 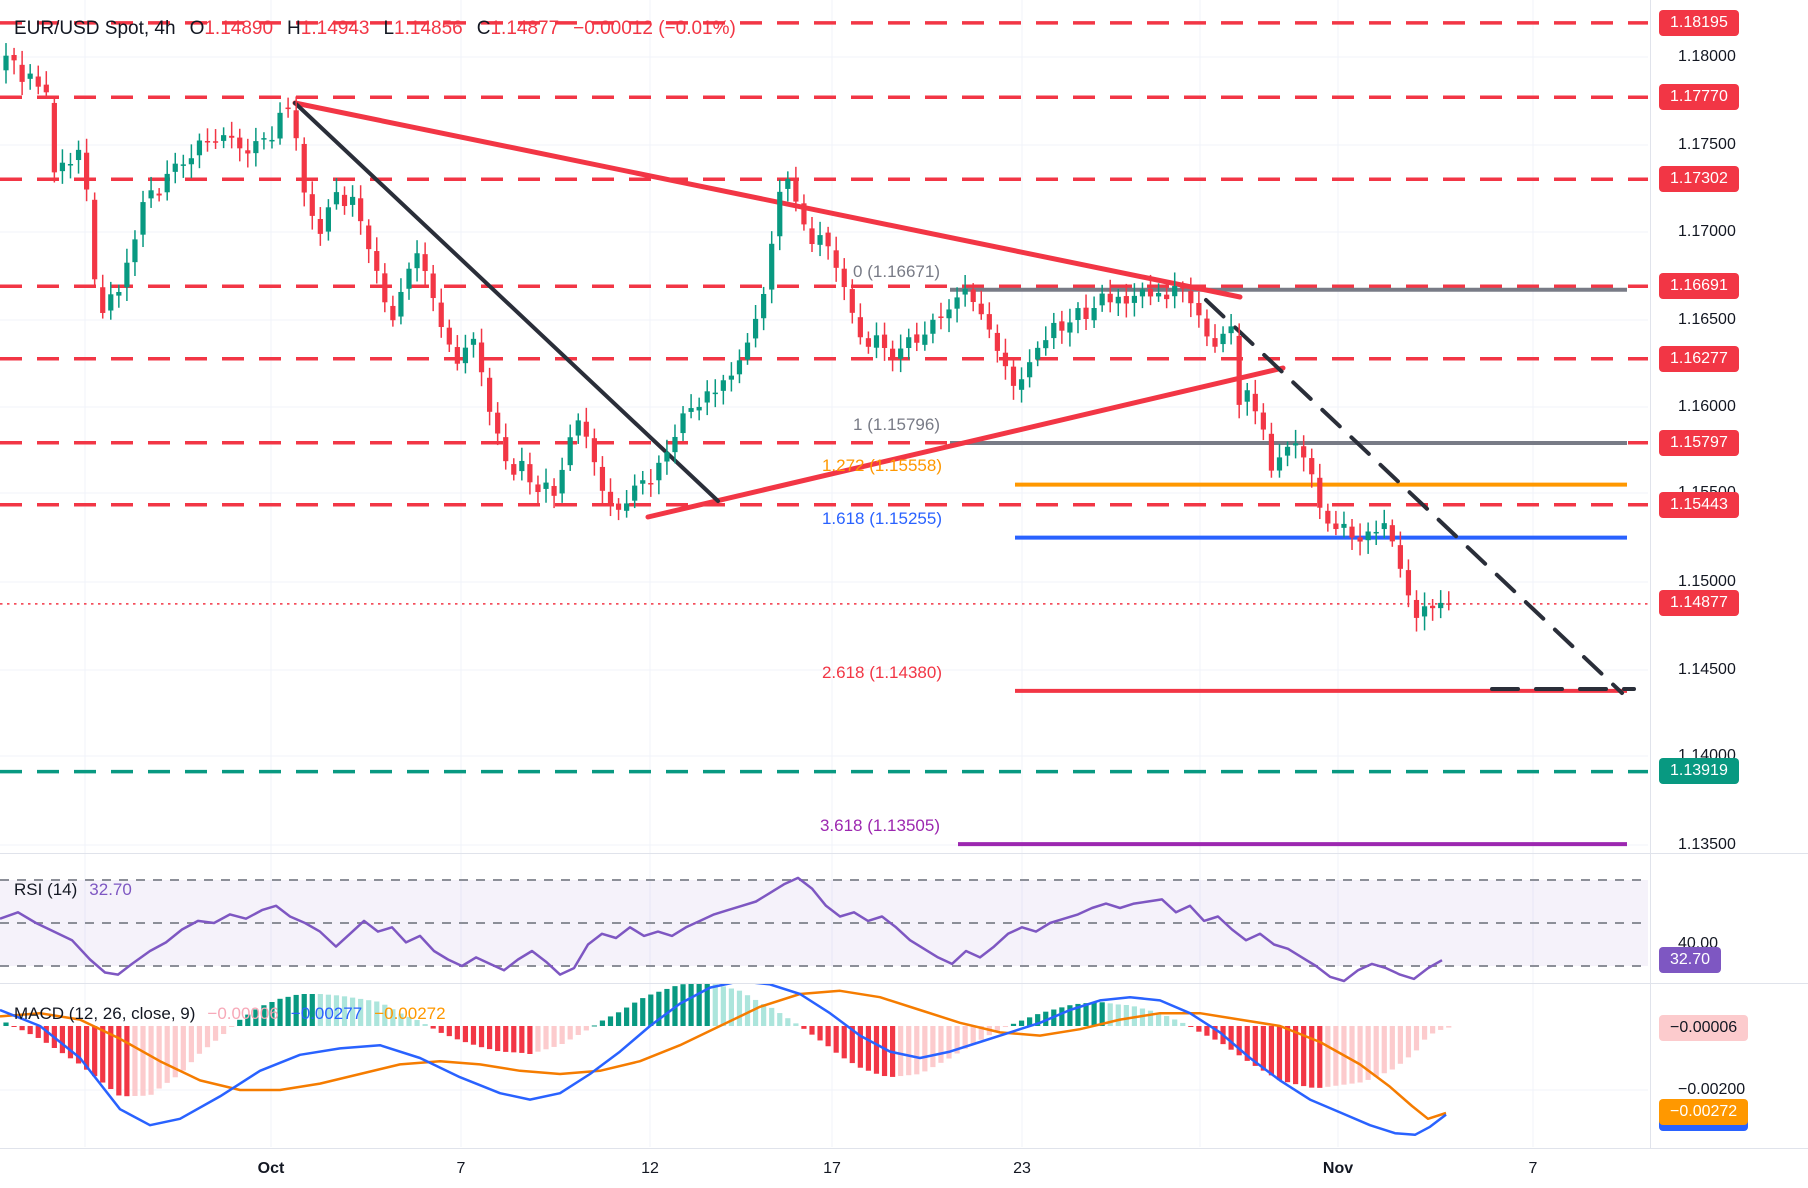 What do you see at coordinates (904, 1168) in the screenshot?
I see `time-axis: Oct 7 12 17 23 Nov 7` at bounding box center [904, 1168].